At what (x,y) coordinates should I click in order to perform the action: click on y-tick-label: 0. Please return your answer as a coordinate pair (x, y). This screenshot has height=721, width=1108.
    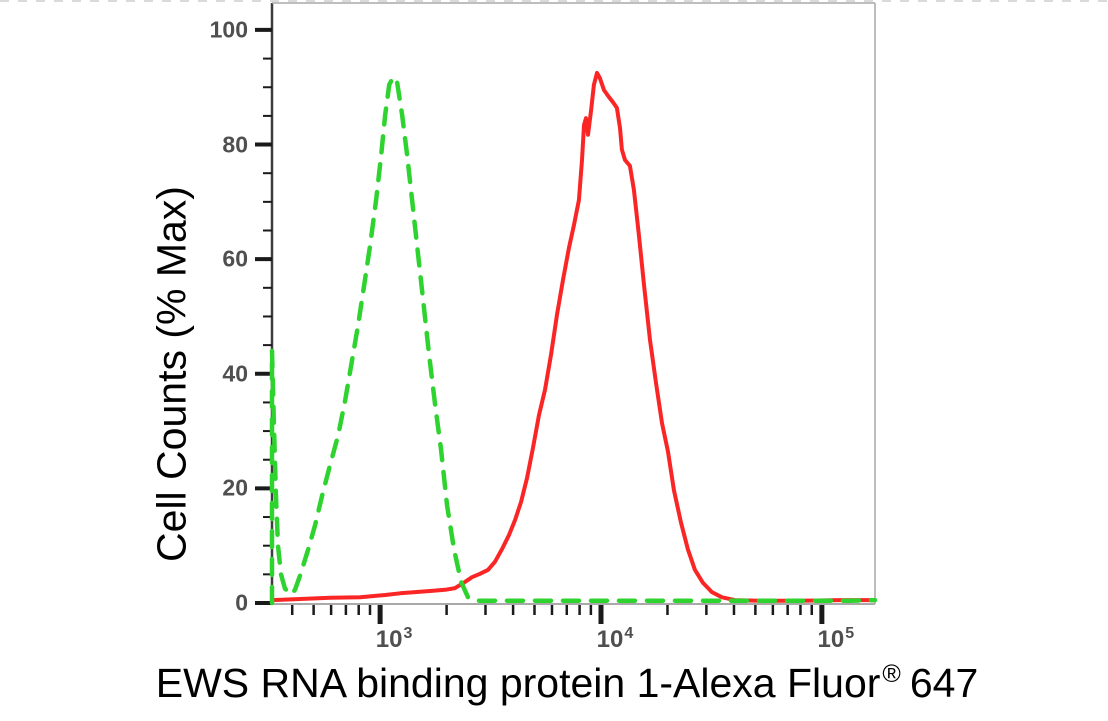
    Looking at the image, I should click on (241, 602).